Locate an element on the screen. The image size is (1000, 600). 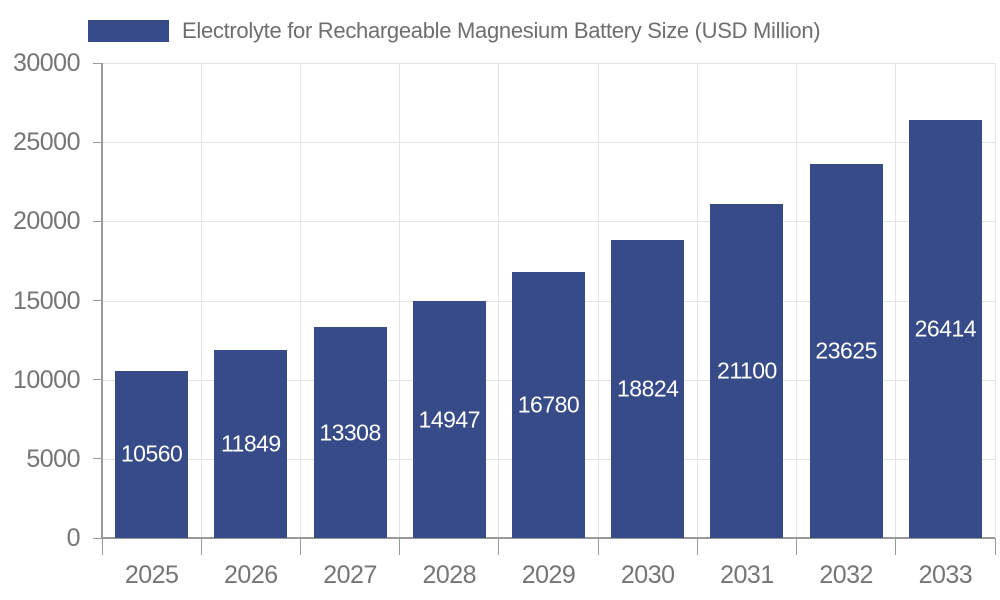
bar-value-label: 13308 is located at coordinates (350, 432).